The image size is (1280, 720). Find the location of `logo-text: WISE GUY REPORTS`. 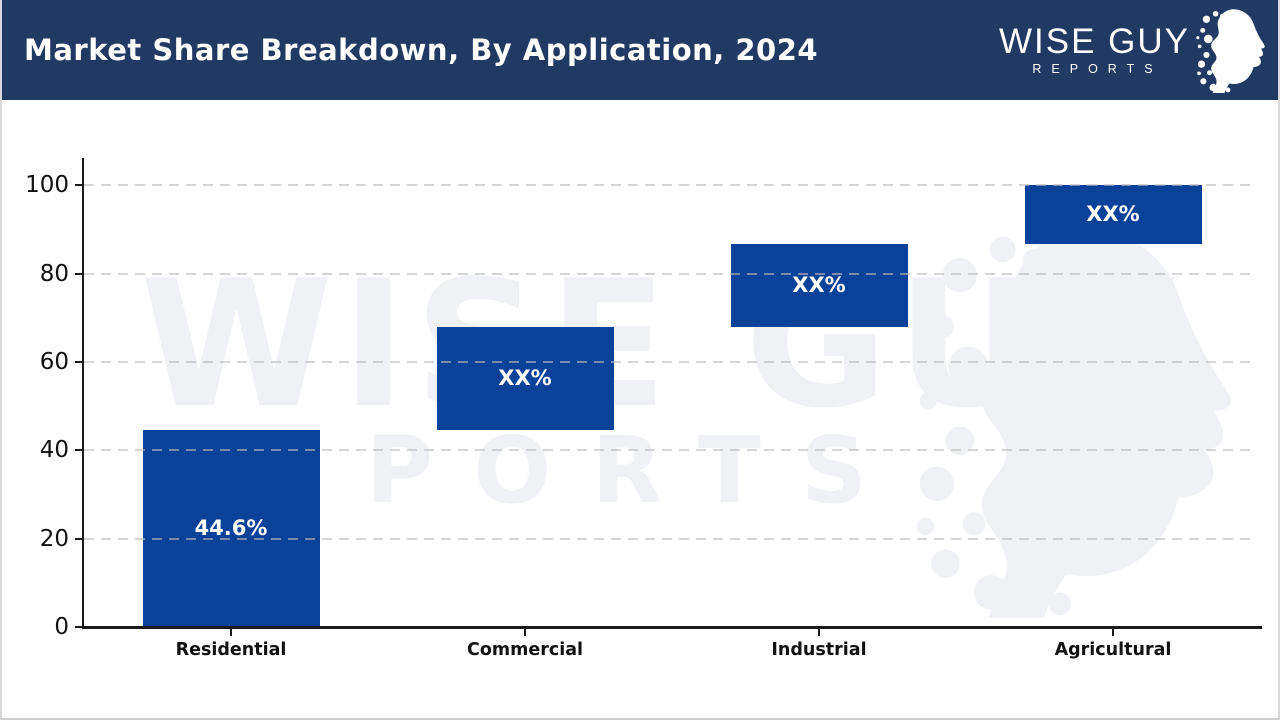

logo-text: WISE GUY REPORTS is located at coordinates (1094, 50).